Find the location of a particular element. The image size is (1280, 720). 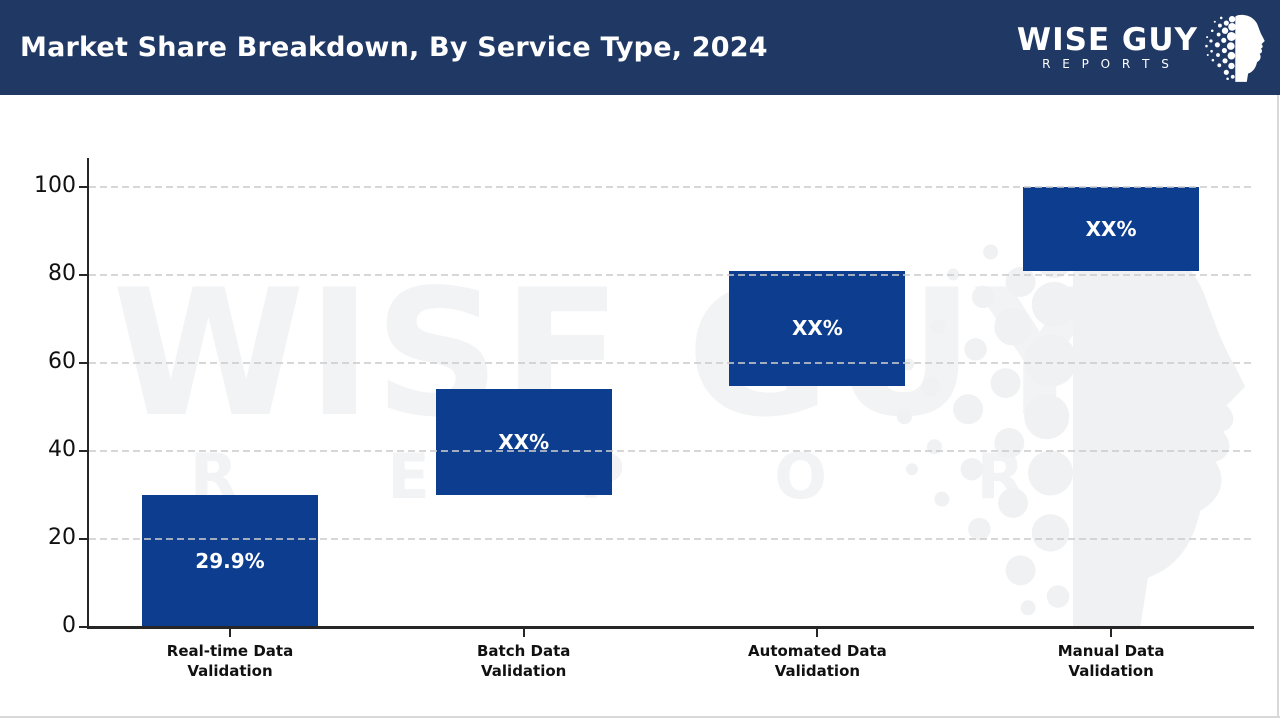

y-tick-label: 40 is located at coordinates (62, 449).